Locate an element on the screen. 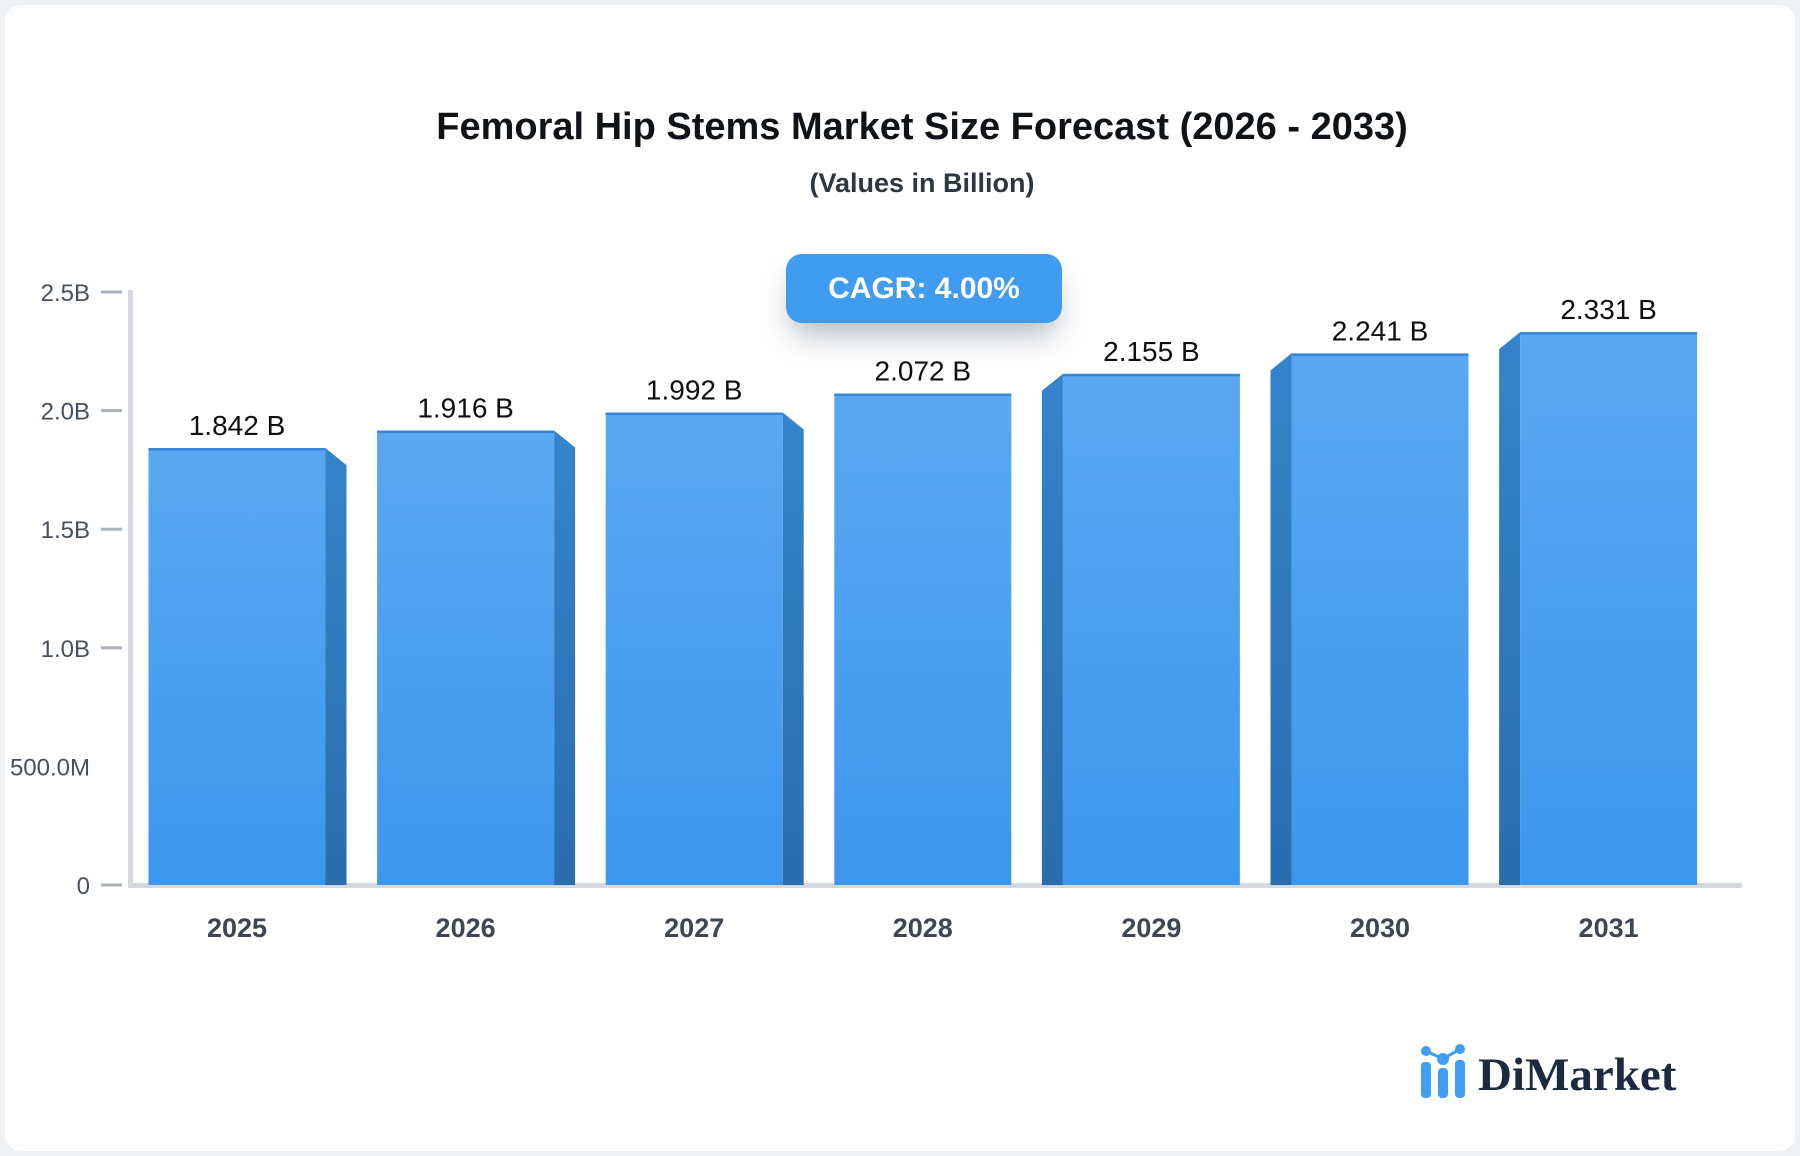  x-axis-label: 2025 is located at coordinates (237, 928).